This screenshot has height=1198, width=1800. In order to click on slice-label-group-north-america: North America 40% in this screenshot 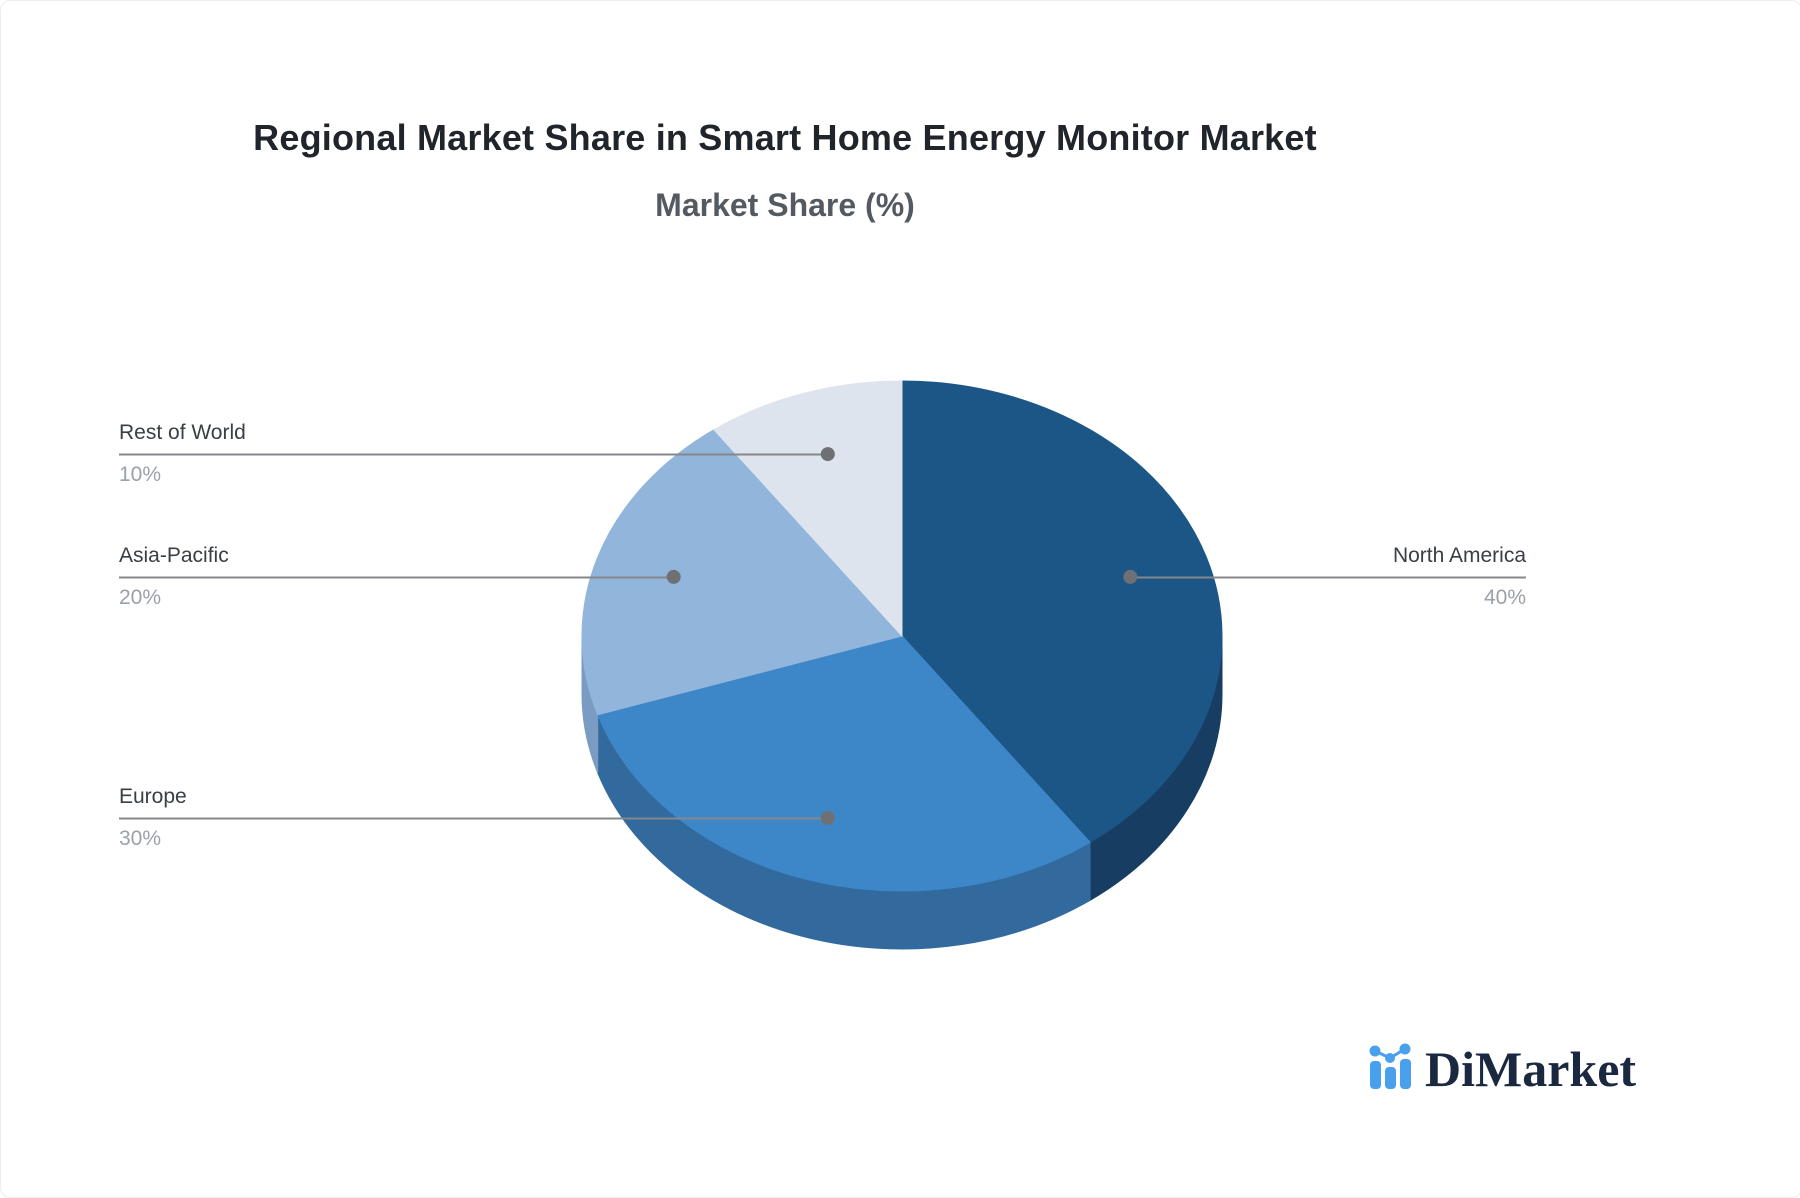, I will do `click(1459, 576)`.